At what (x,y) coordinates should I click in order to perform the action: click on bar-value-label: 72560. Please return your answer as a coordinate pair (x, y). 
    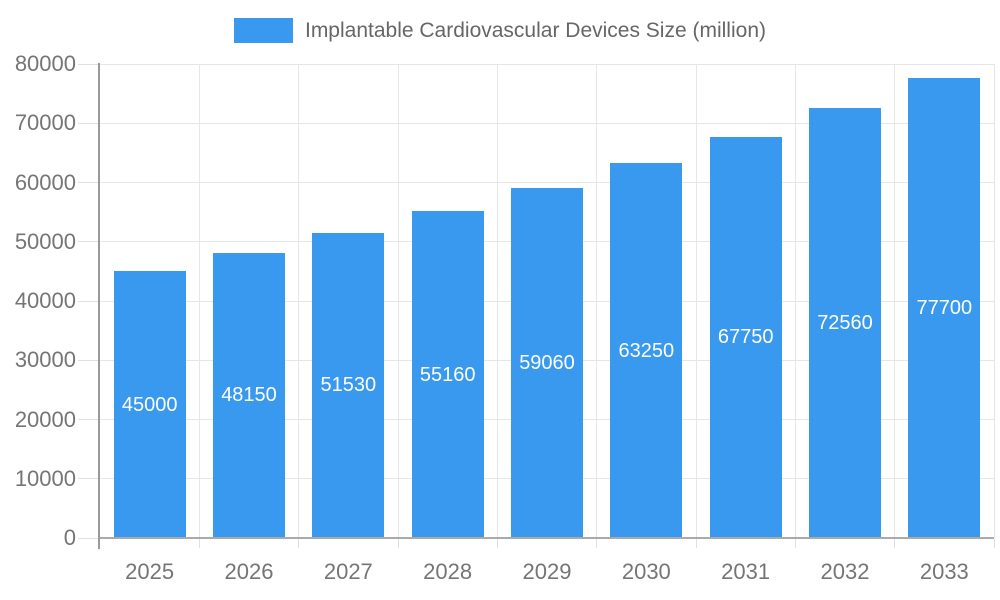
    Looking at the image, I should click on (845, 323).